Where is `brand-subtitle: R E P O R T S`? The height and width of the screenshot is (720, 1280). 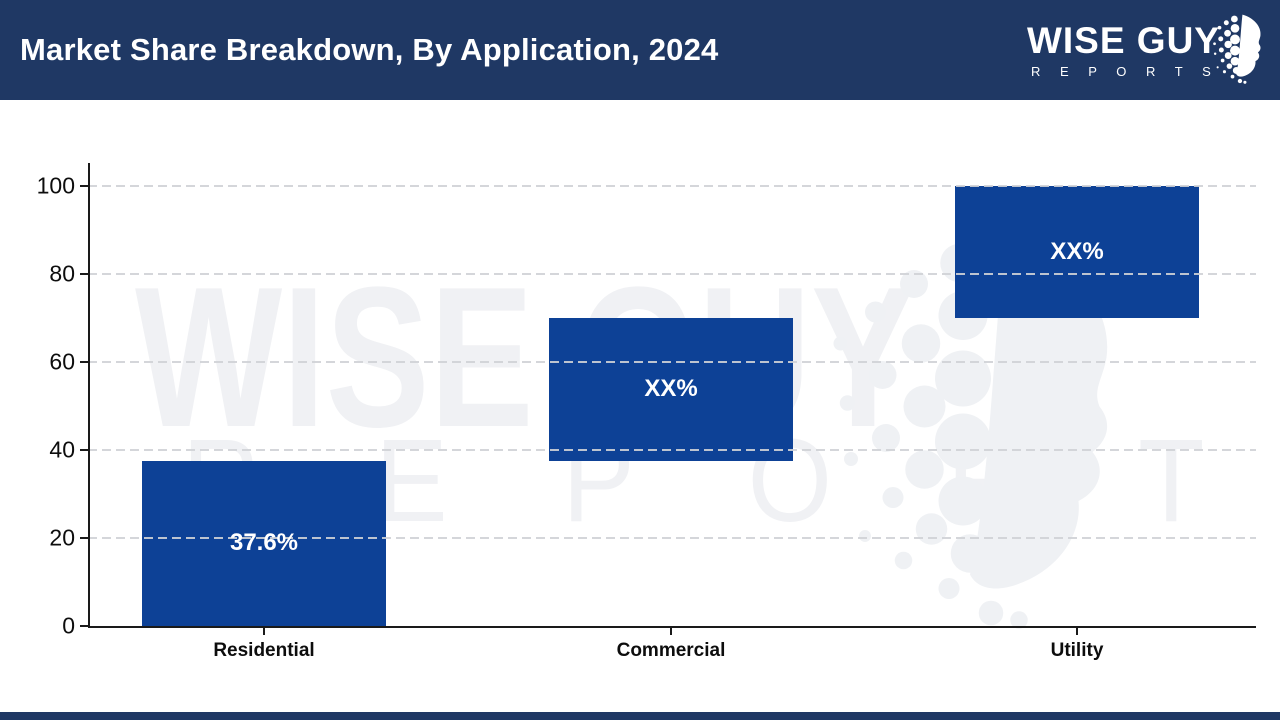
brand-subtitle: R E P O R T S is located at coordinates (1124, 71).